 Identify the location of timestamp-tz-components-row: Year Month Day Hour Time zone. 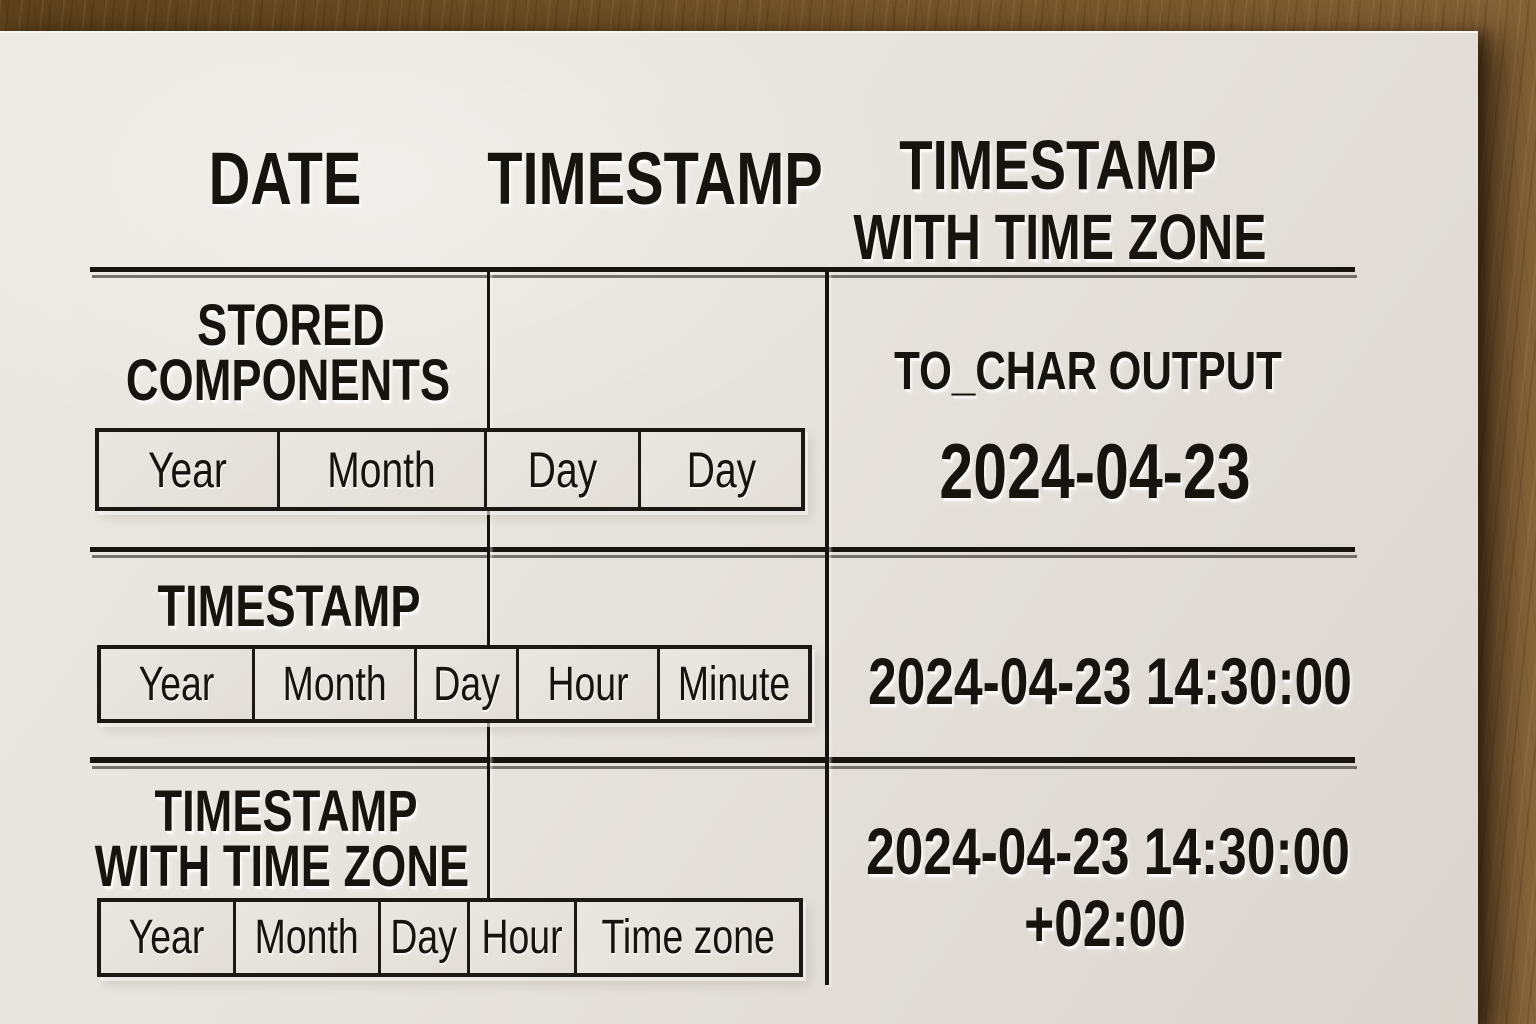
(450, 937).